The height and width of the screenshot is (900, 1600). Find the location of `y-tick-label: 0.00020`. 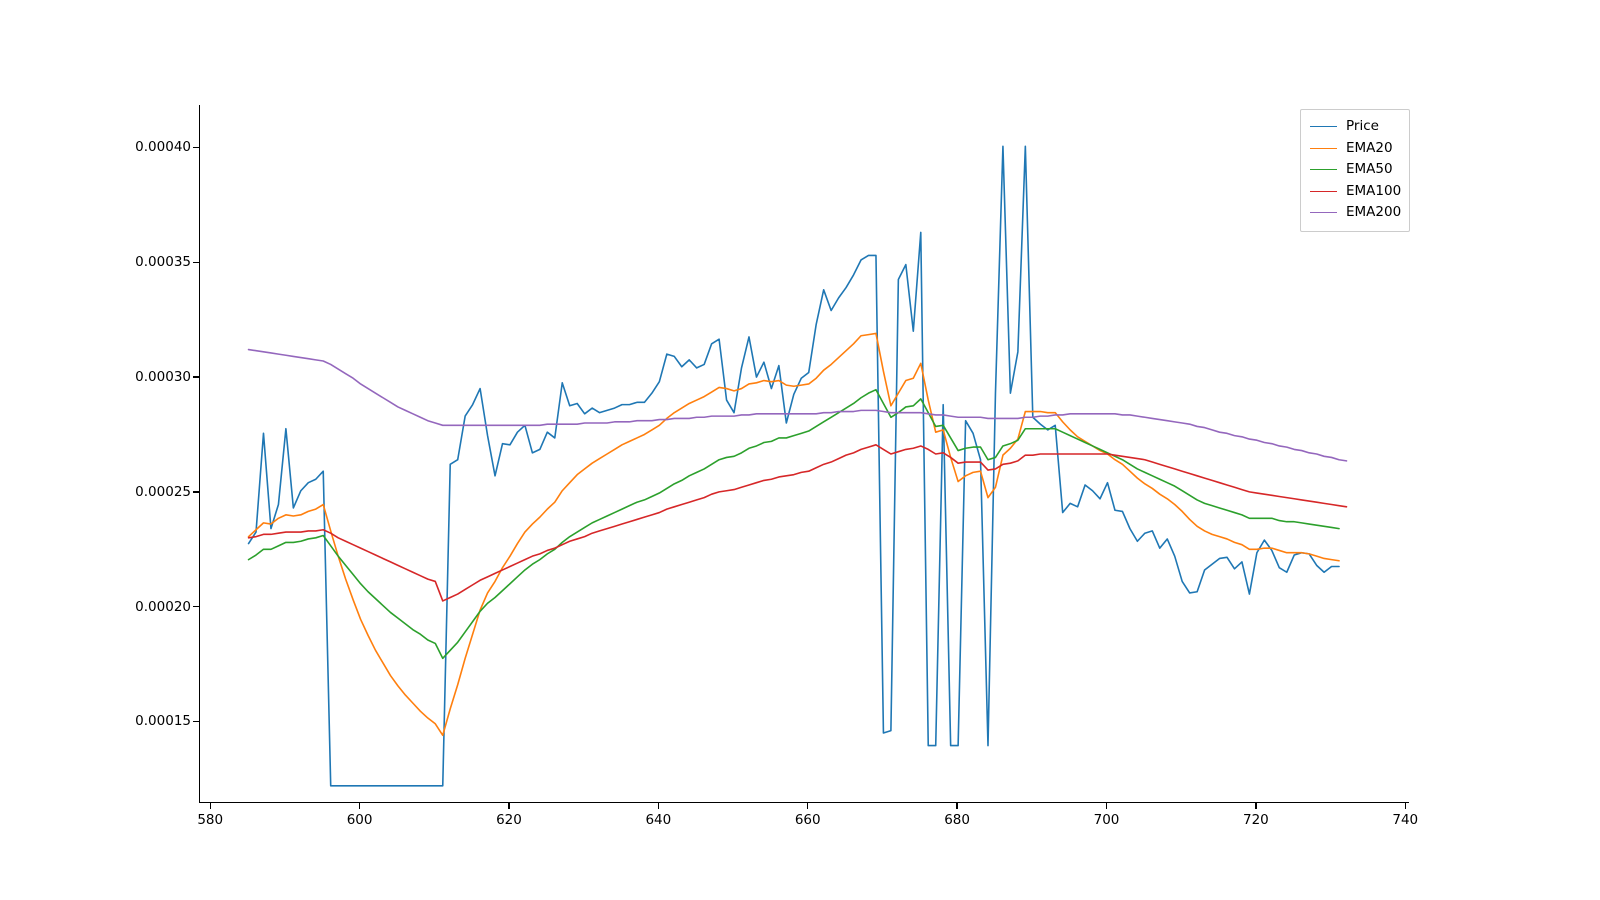

y-tick-label: 0.00020 is located at coordinates (163, 606).